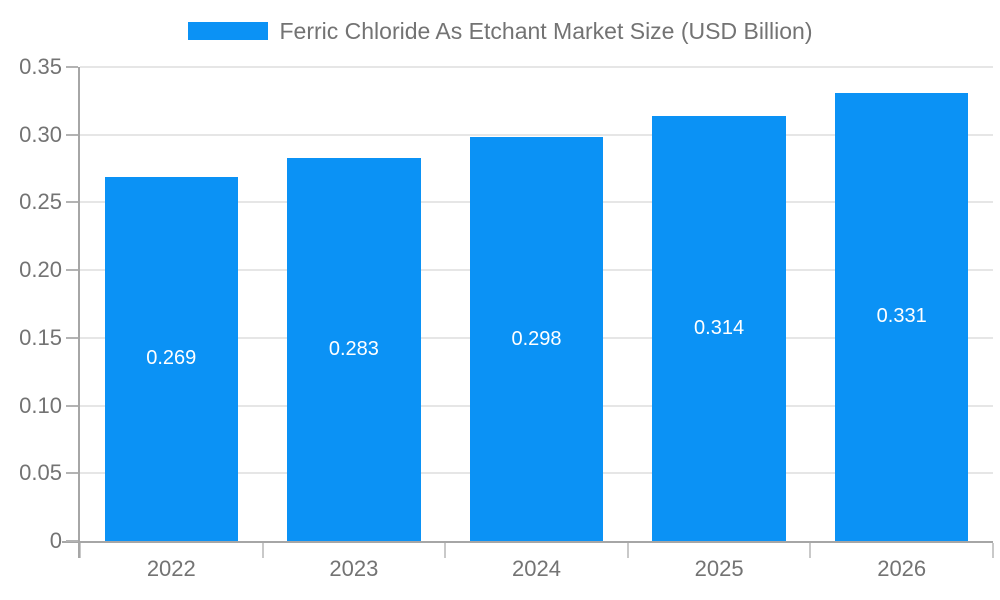  Describe the element at coordinates (40, 473) in the screenshot. I see `y-tick-label: 0.05` at that location.